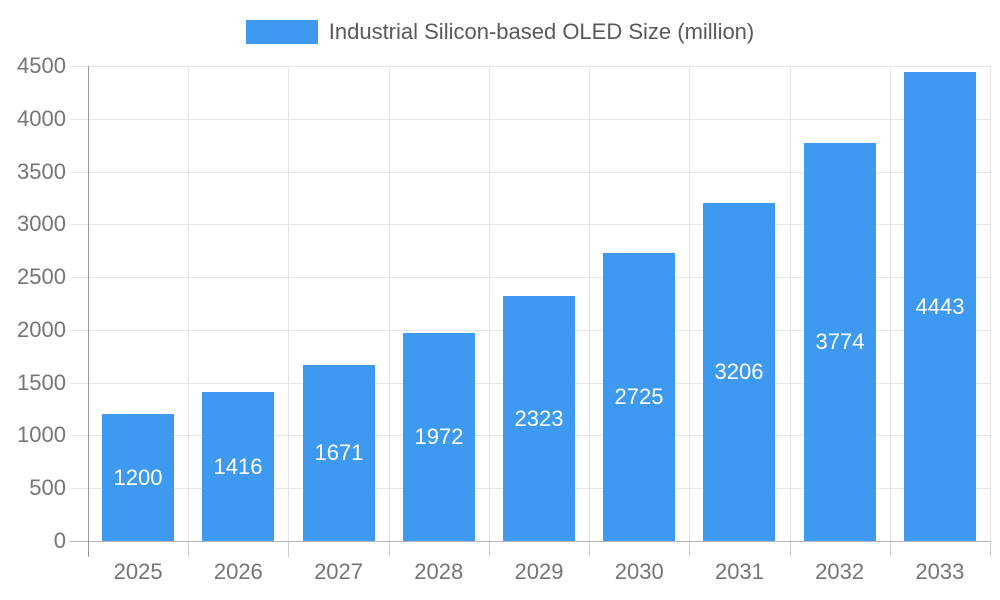  Describe the element at coordinates (940, 571) in the screenshot. I see `x-tick-label: 2033` at that location.